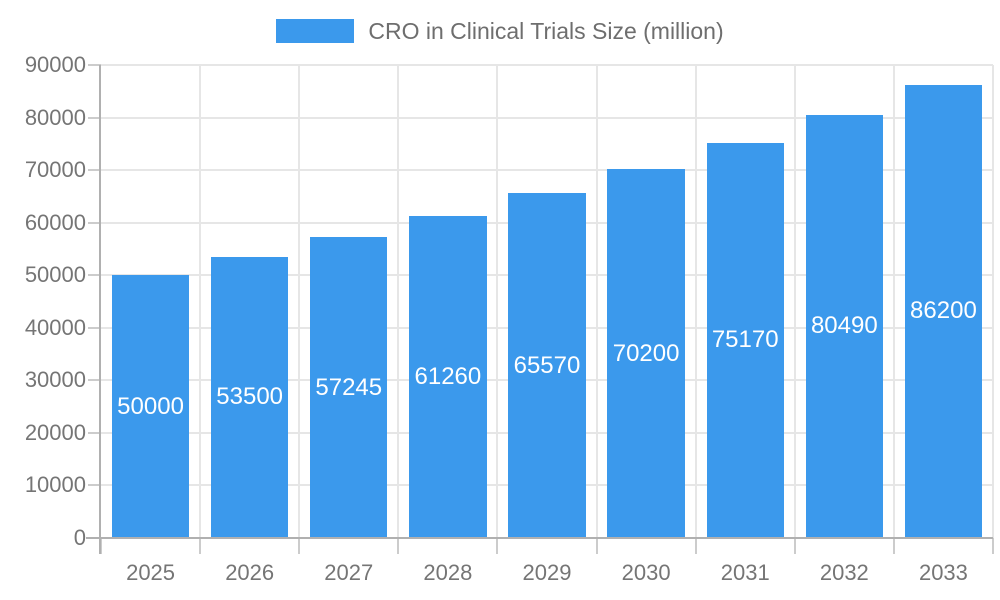  What do you see at coordinates (55, 485) in the screenshot?
I see `y-axis-label: 10000` at bounding box center [55, 485].